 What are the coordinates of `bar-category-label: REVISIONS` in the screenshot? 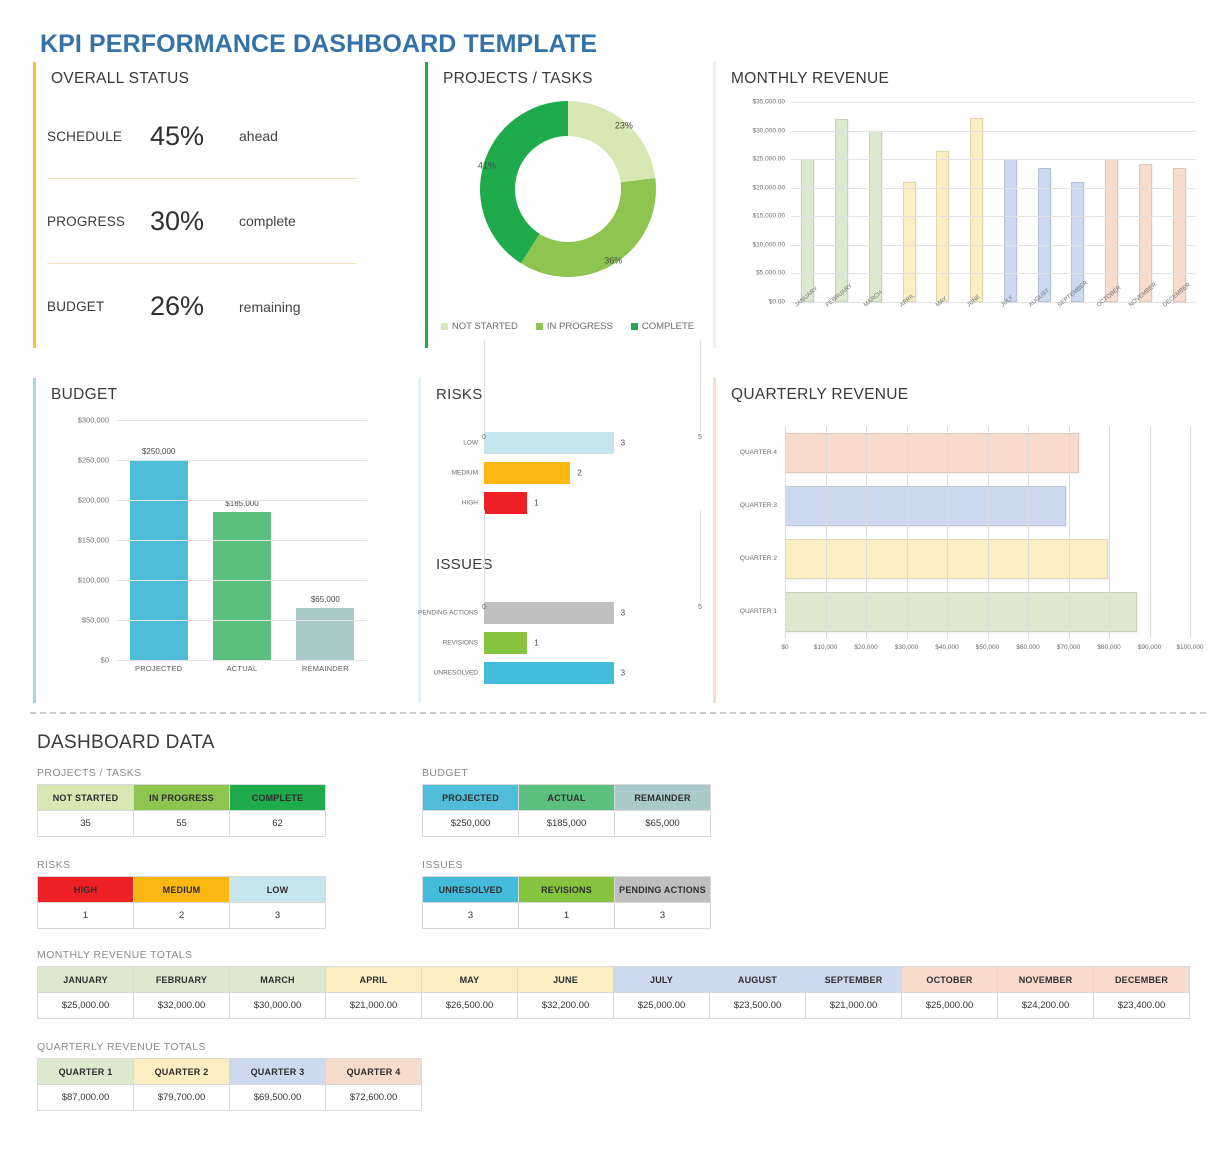 It's located at (460, 643).